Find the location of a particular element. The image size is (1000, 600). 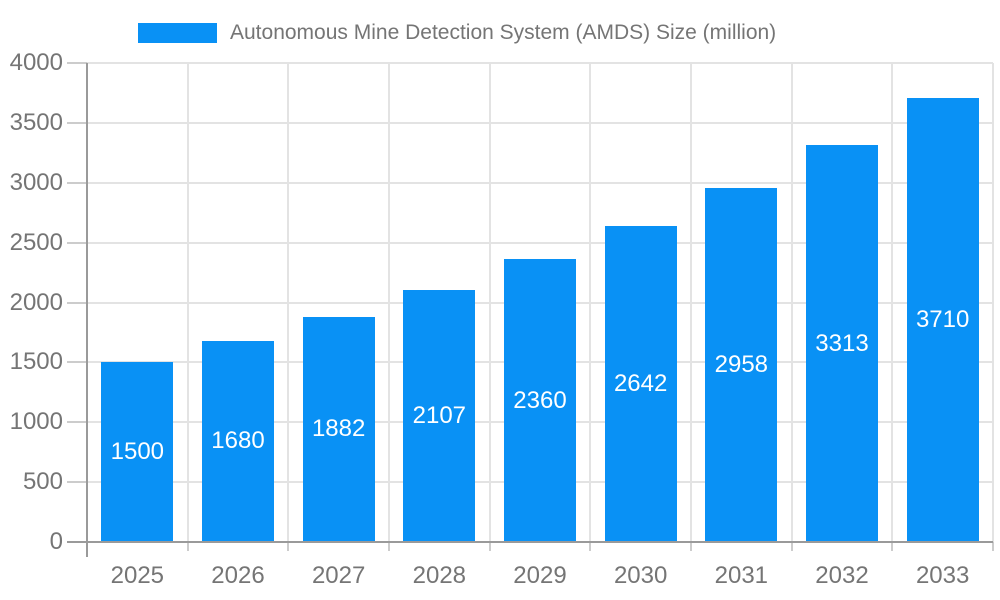

bar: 2958 is located at coordinates (741, 364).